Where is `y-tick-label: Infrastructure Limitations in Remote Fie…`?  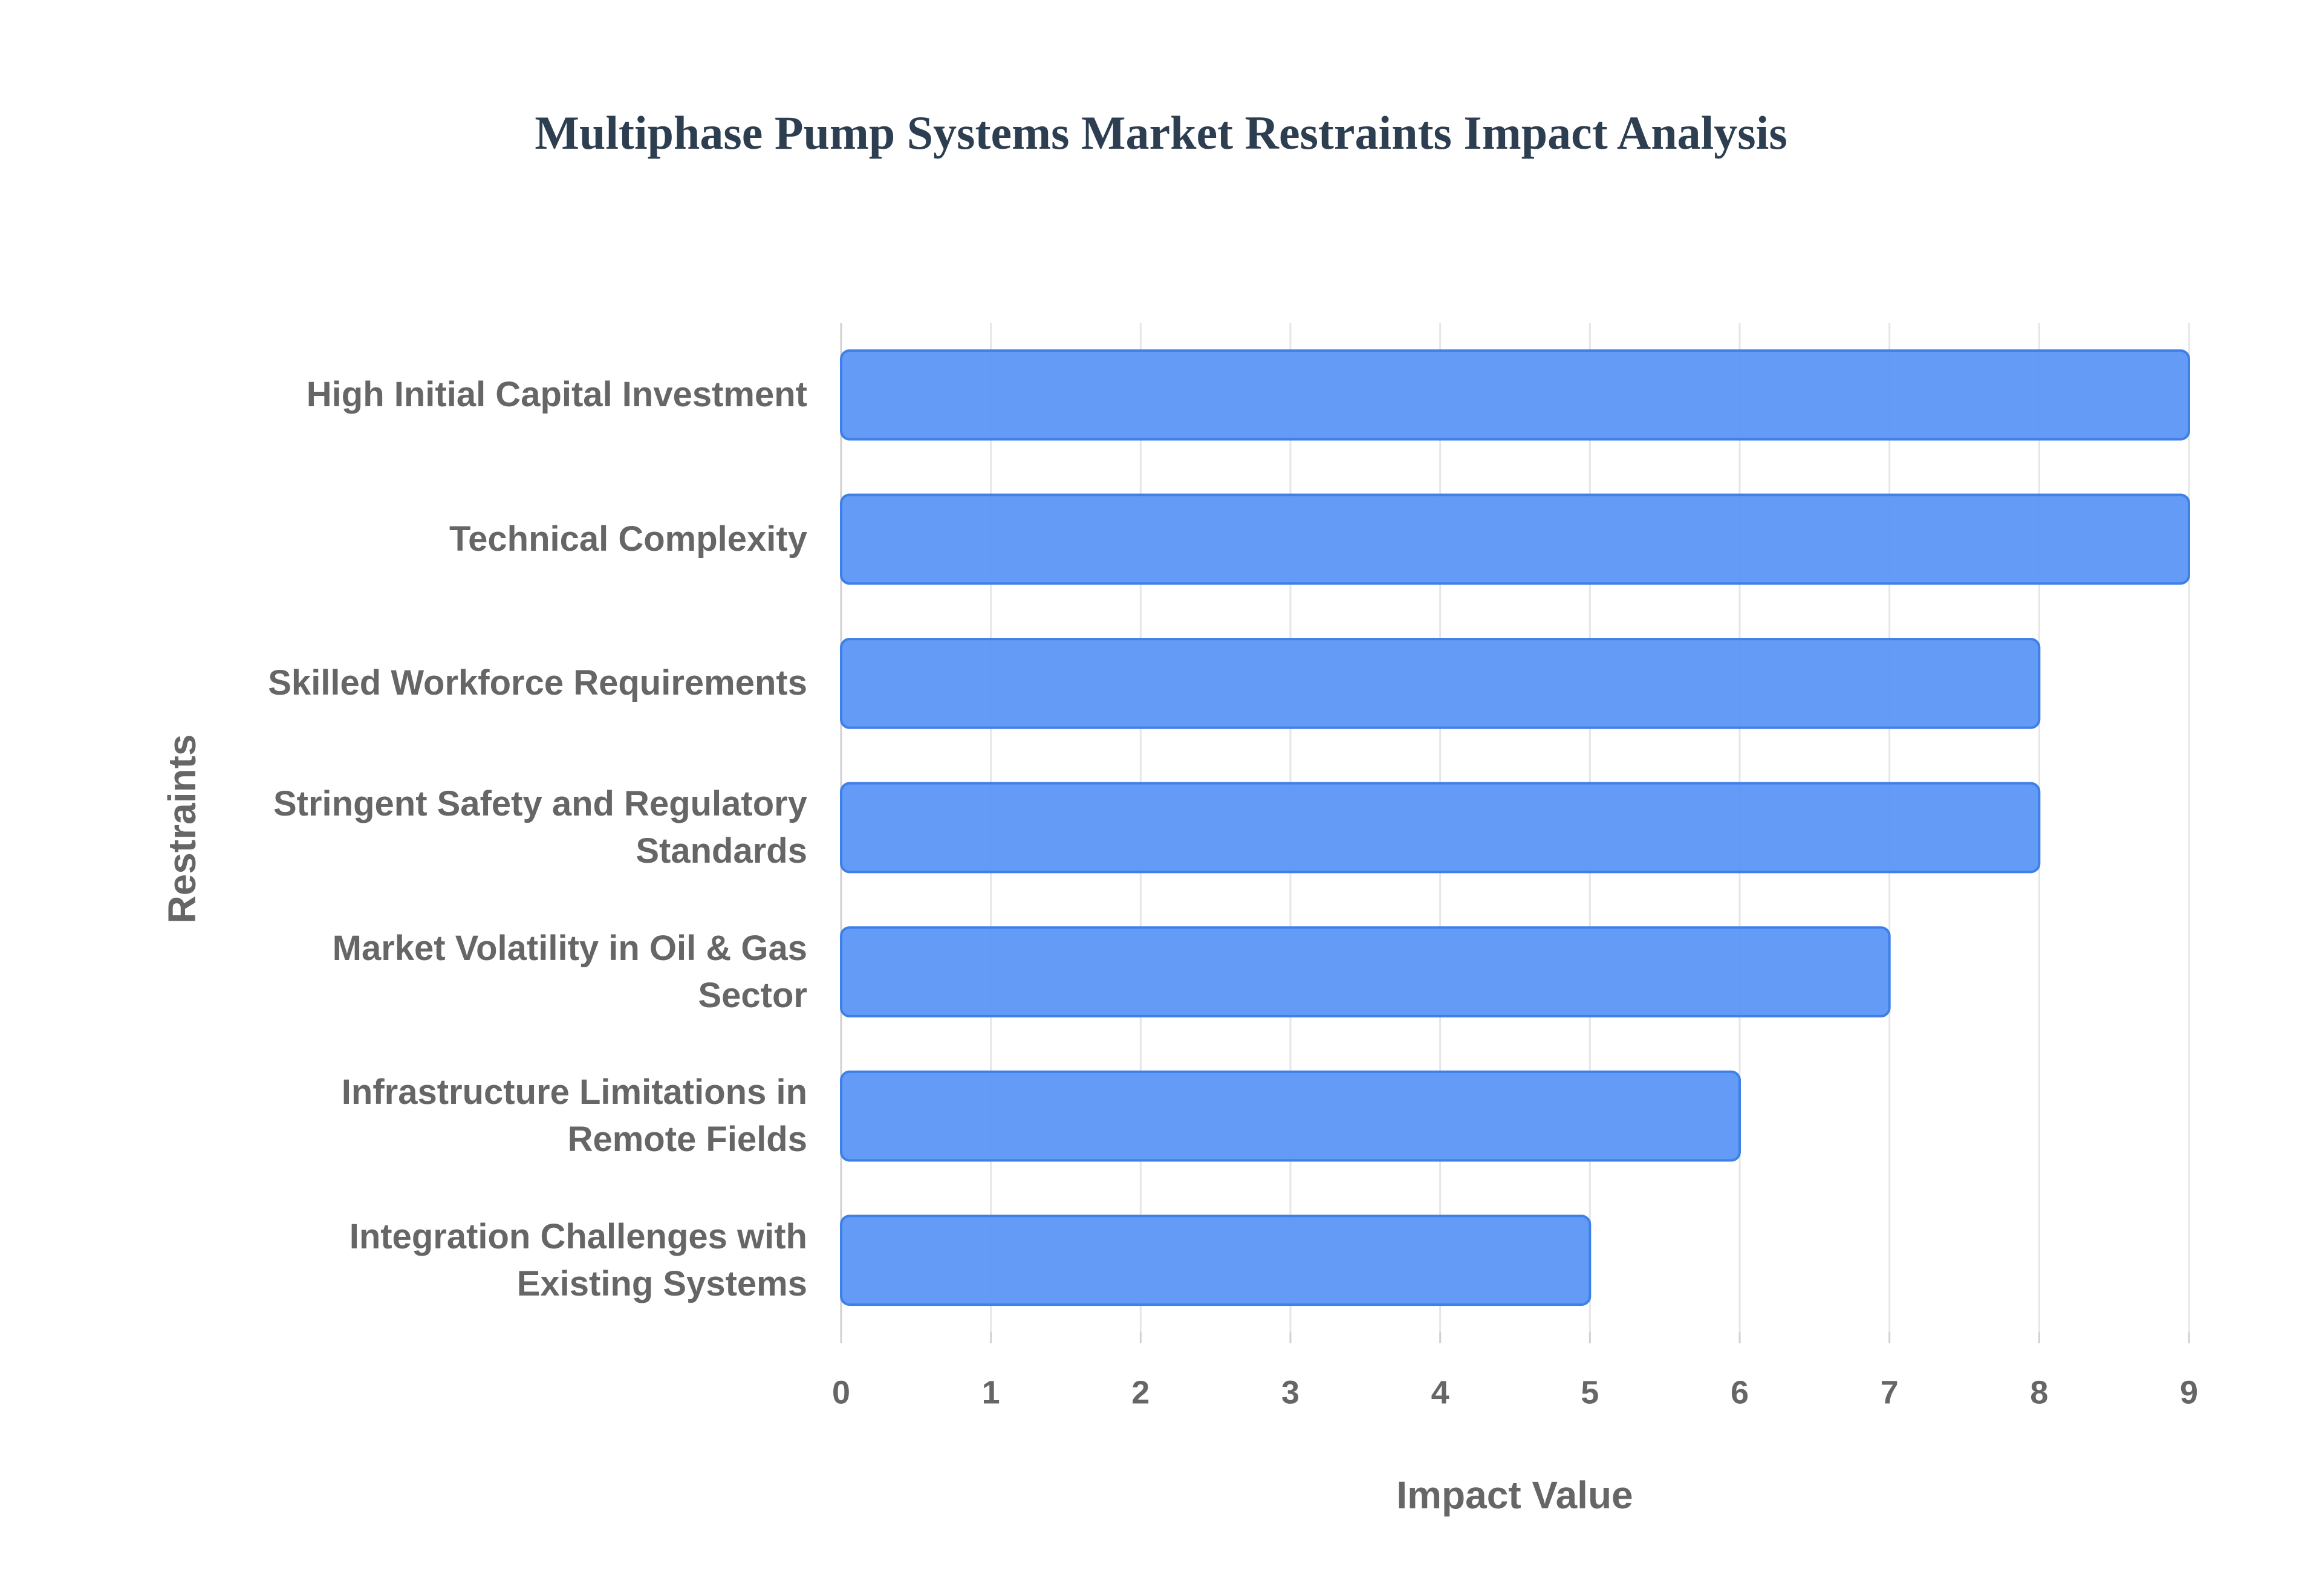 y-tick-label: Infrastructure Limitations in Remote Fie… is located at coordinates (574, 1116).